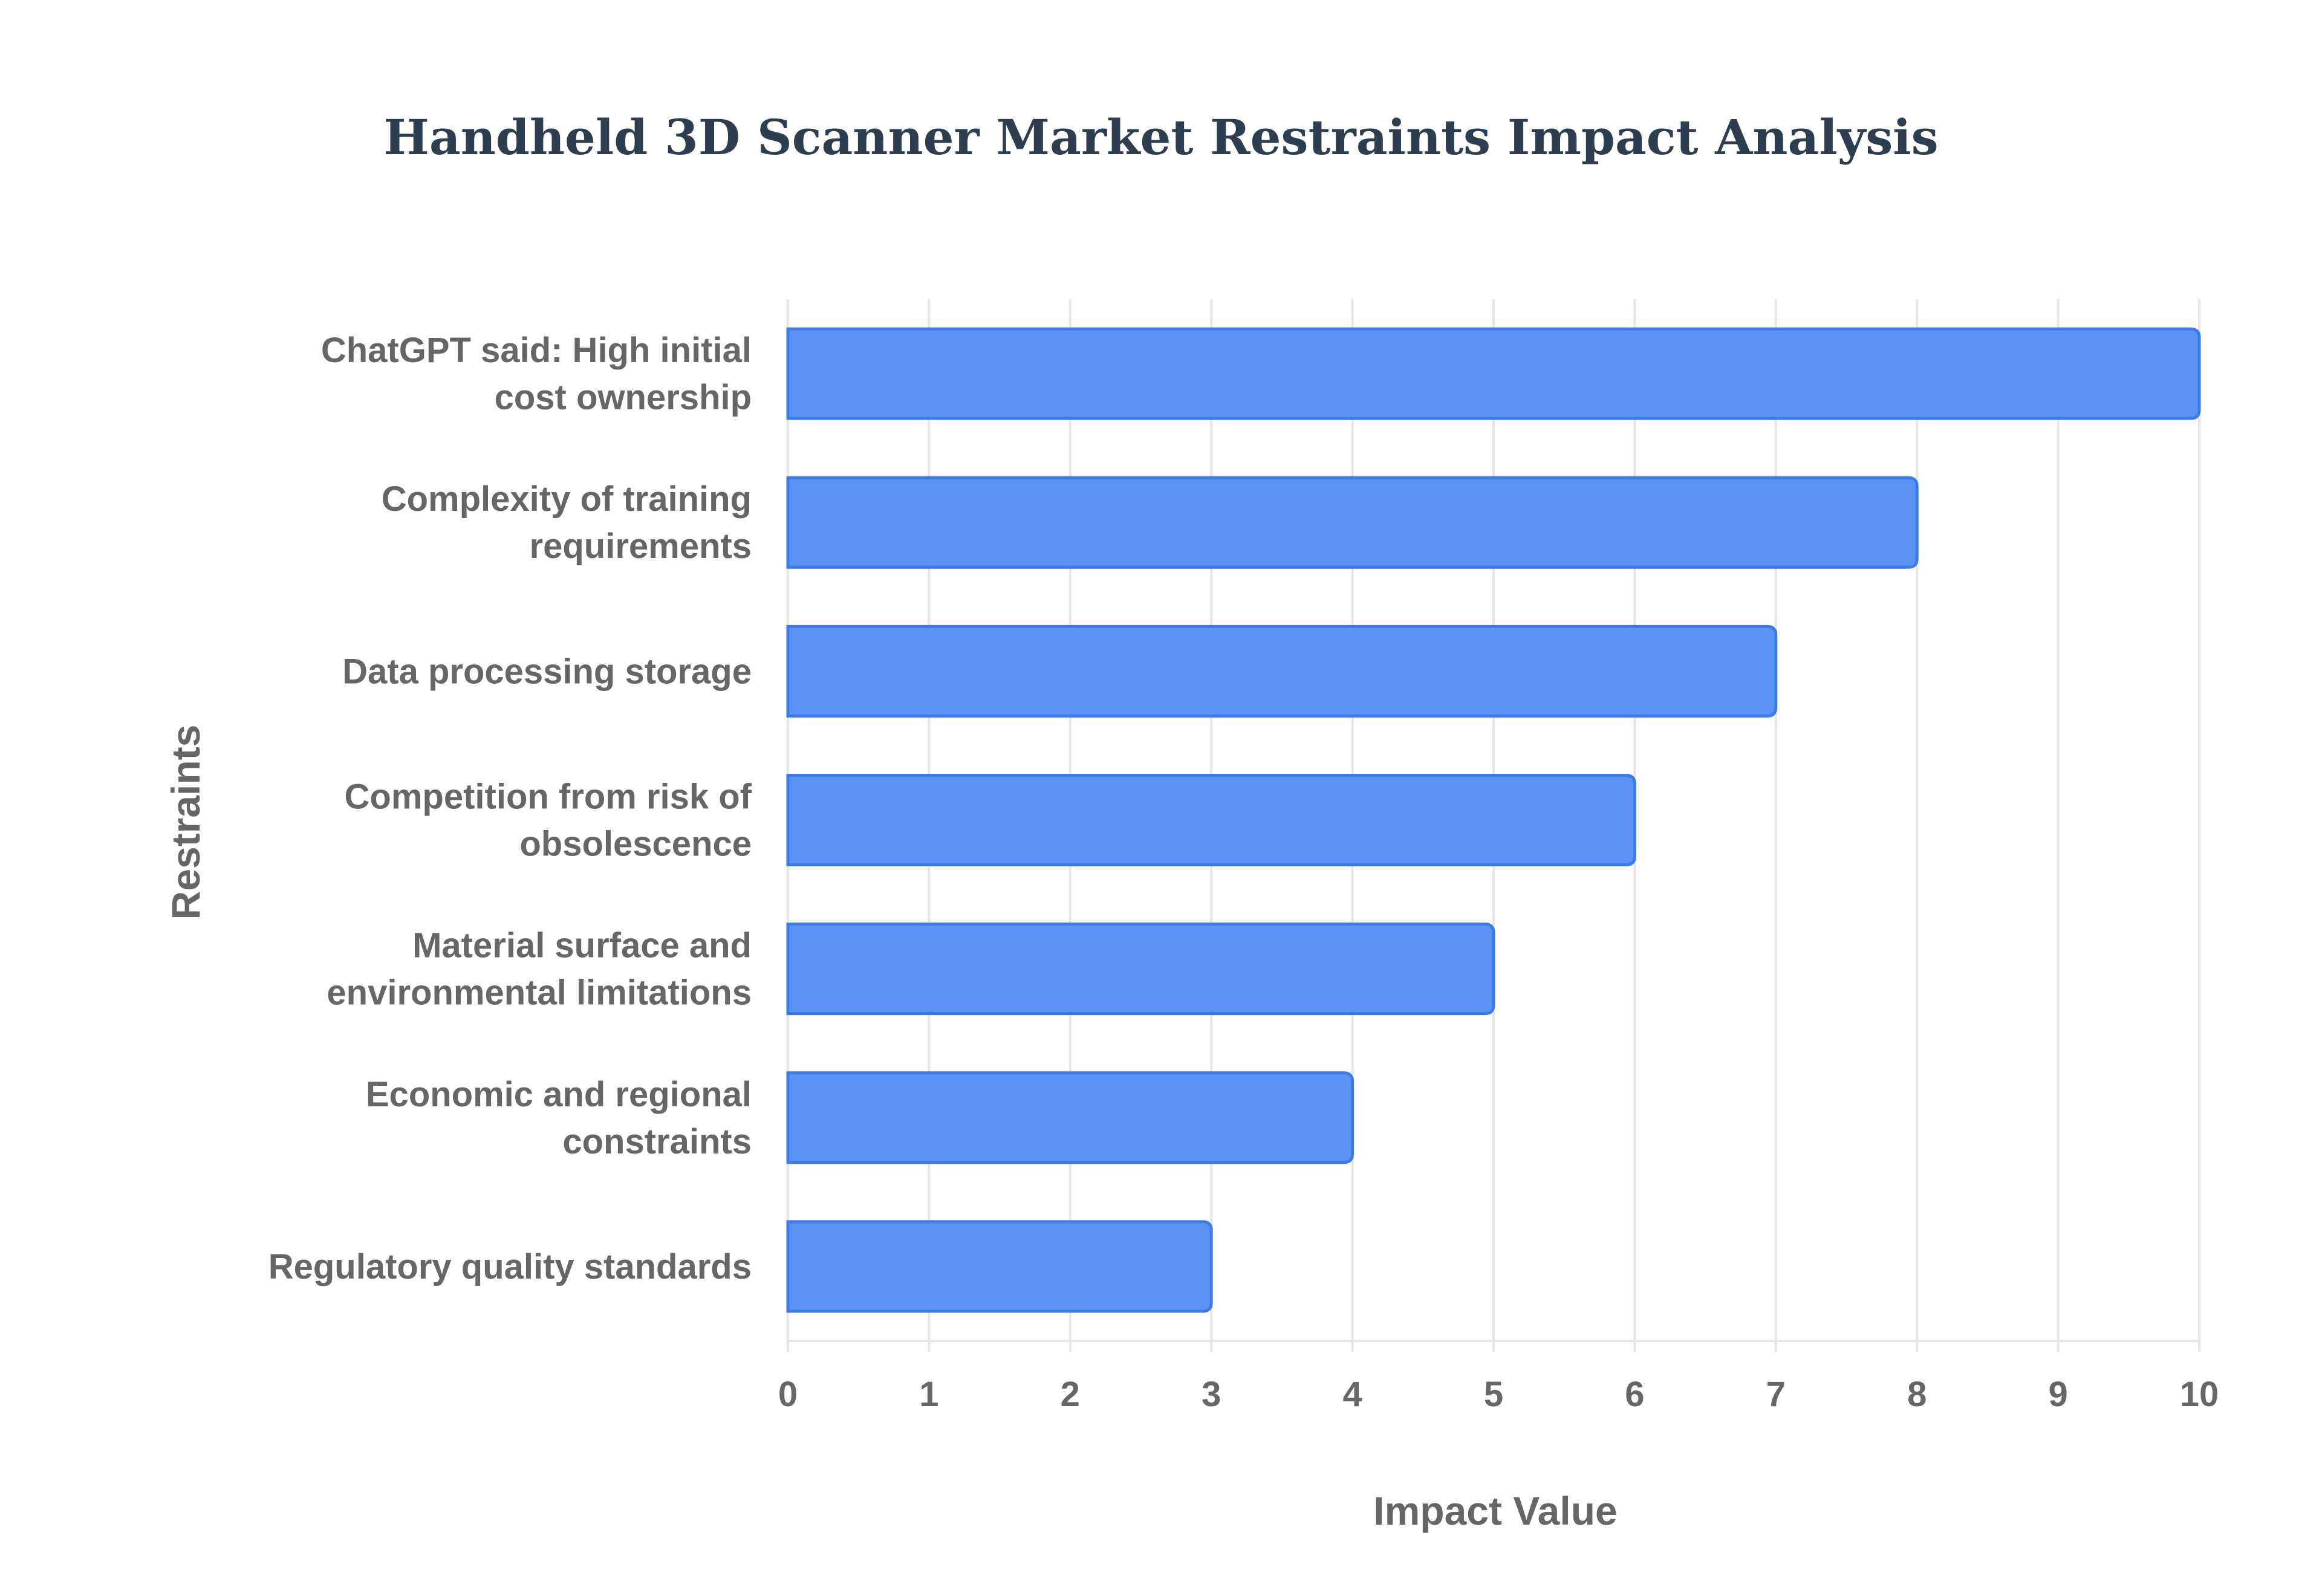 The width and height of the screenshot is (2322, 1596). Describe the element at coordinates (1352, 1394) in the screenshot. I see `x-tick-label-4: 4` at that location.